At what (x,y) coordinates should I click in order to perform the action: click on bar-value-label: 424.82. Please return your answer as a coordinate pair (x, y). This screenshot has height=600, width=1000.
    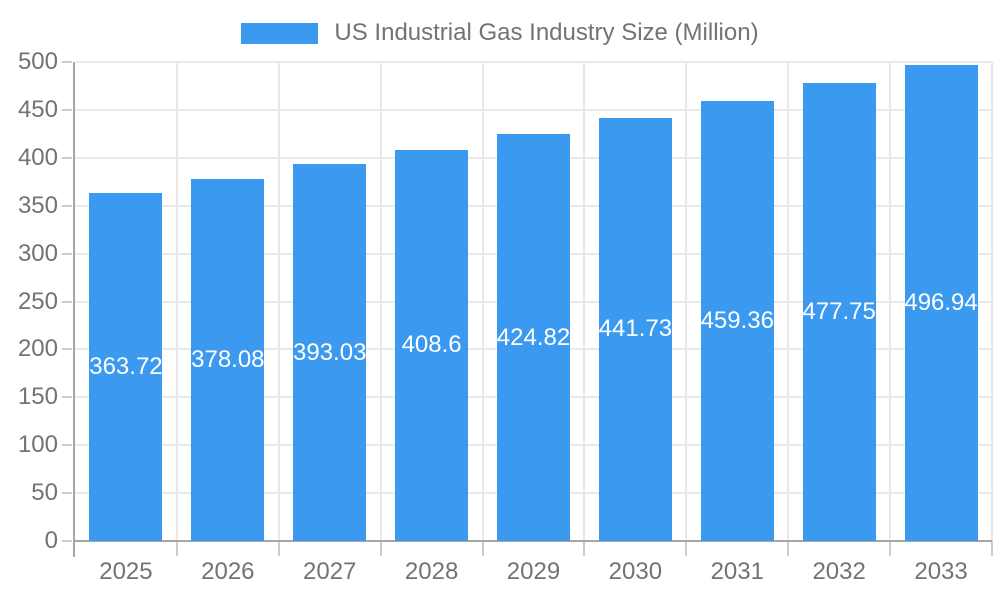
    Looking at the image, I should click on (533, 337).